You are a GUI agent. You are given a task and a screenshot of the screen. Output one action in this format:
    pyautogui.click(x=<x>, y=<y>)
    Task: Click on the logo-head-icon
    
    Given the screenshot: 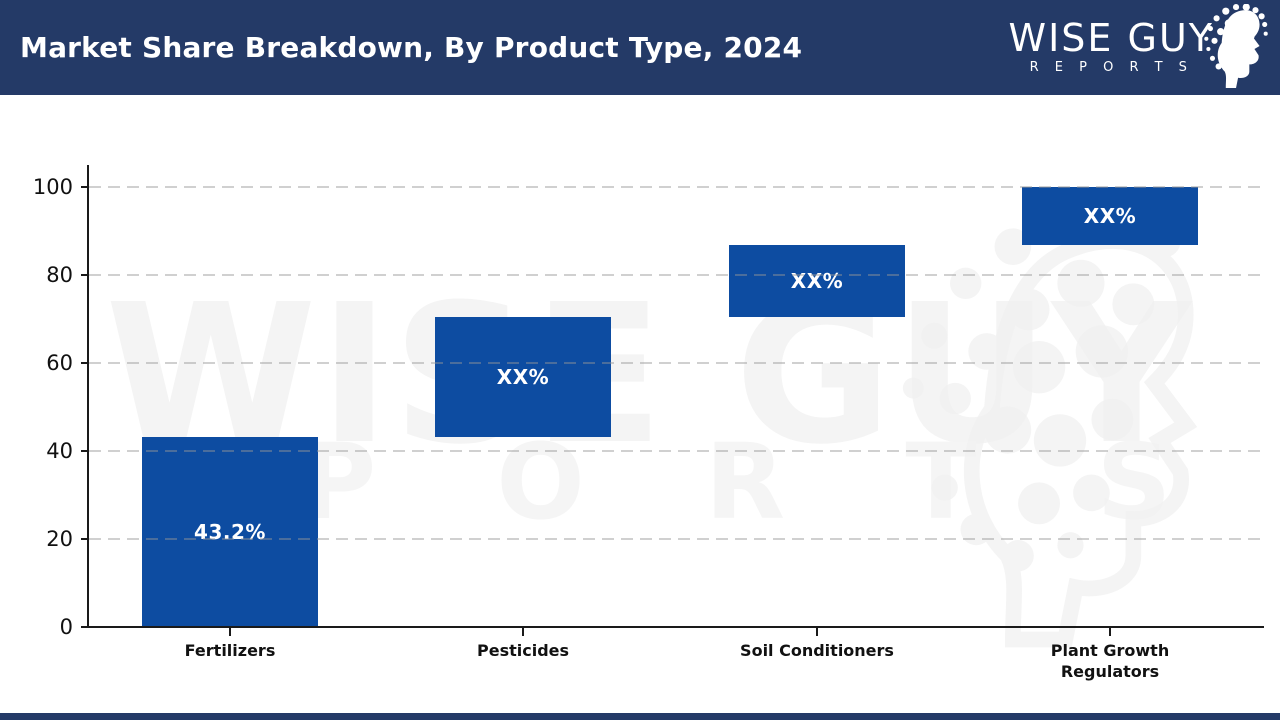 What is the action you would take?
    pyautogui.click(x=1236, y=46)
    